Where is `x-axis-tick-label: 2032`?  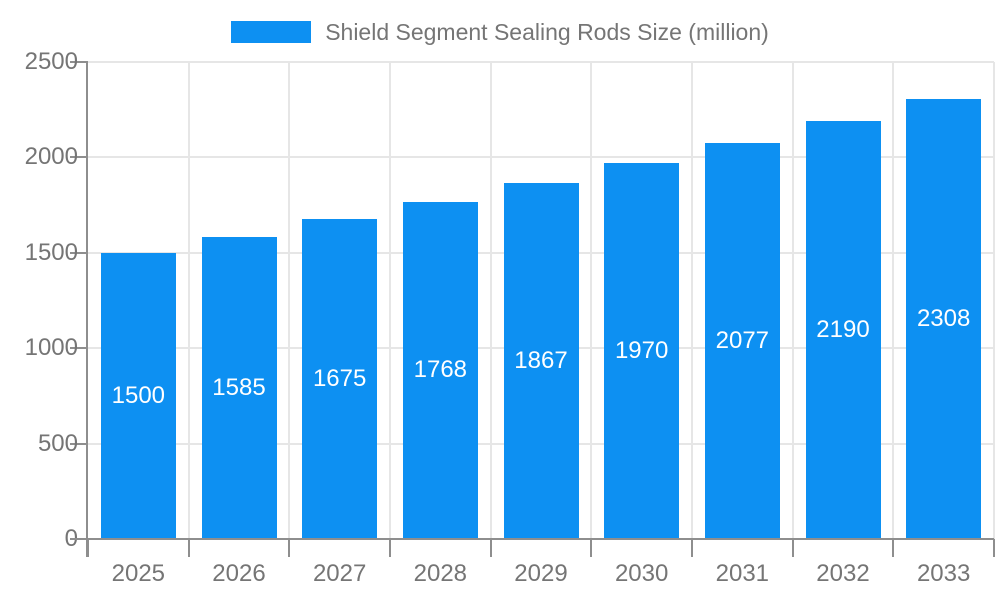
x-axis-tick-label: 2032 is located at coordinates (843, 573).